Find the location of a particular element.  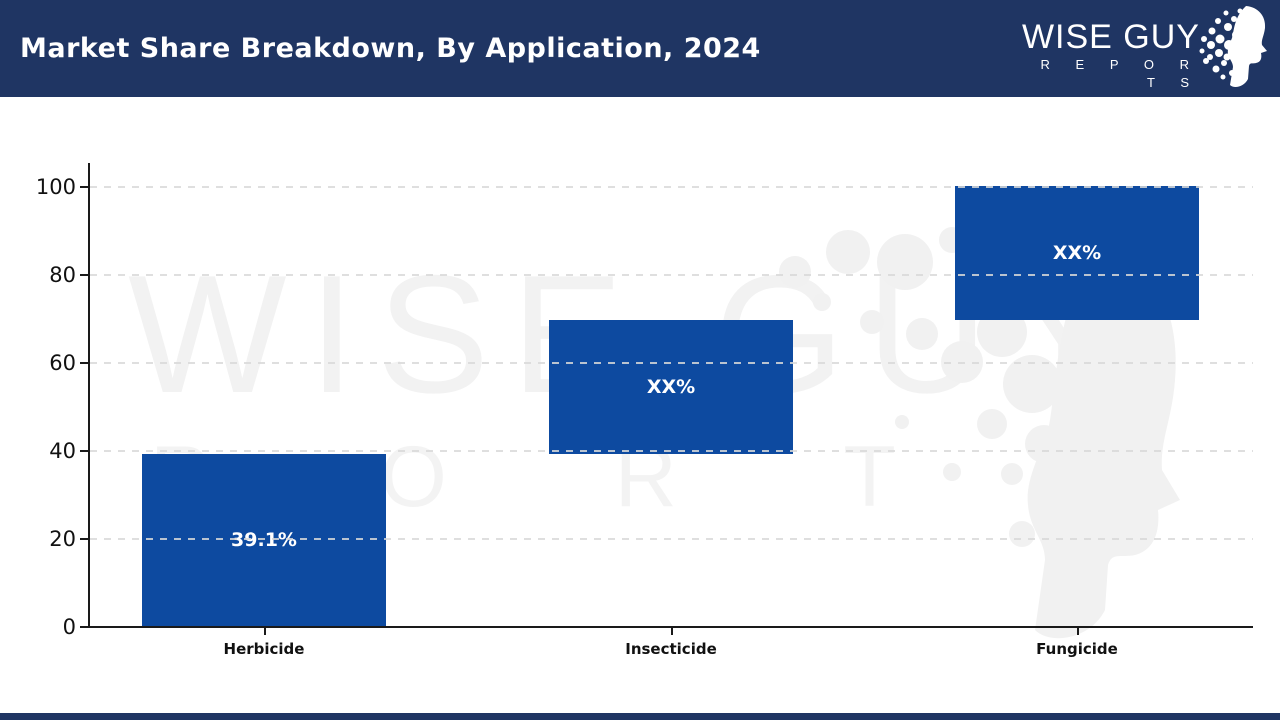

bar-fungicide: XX% is located at coordinates (1077, 253).